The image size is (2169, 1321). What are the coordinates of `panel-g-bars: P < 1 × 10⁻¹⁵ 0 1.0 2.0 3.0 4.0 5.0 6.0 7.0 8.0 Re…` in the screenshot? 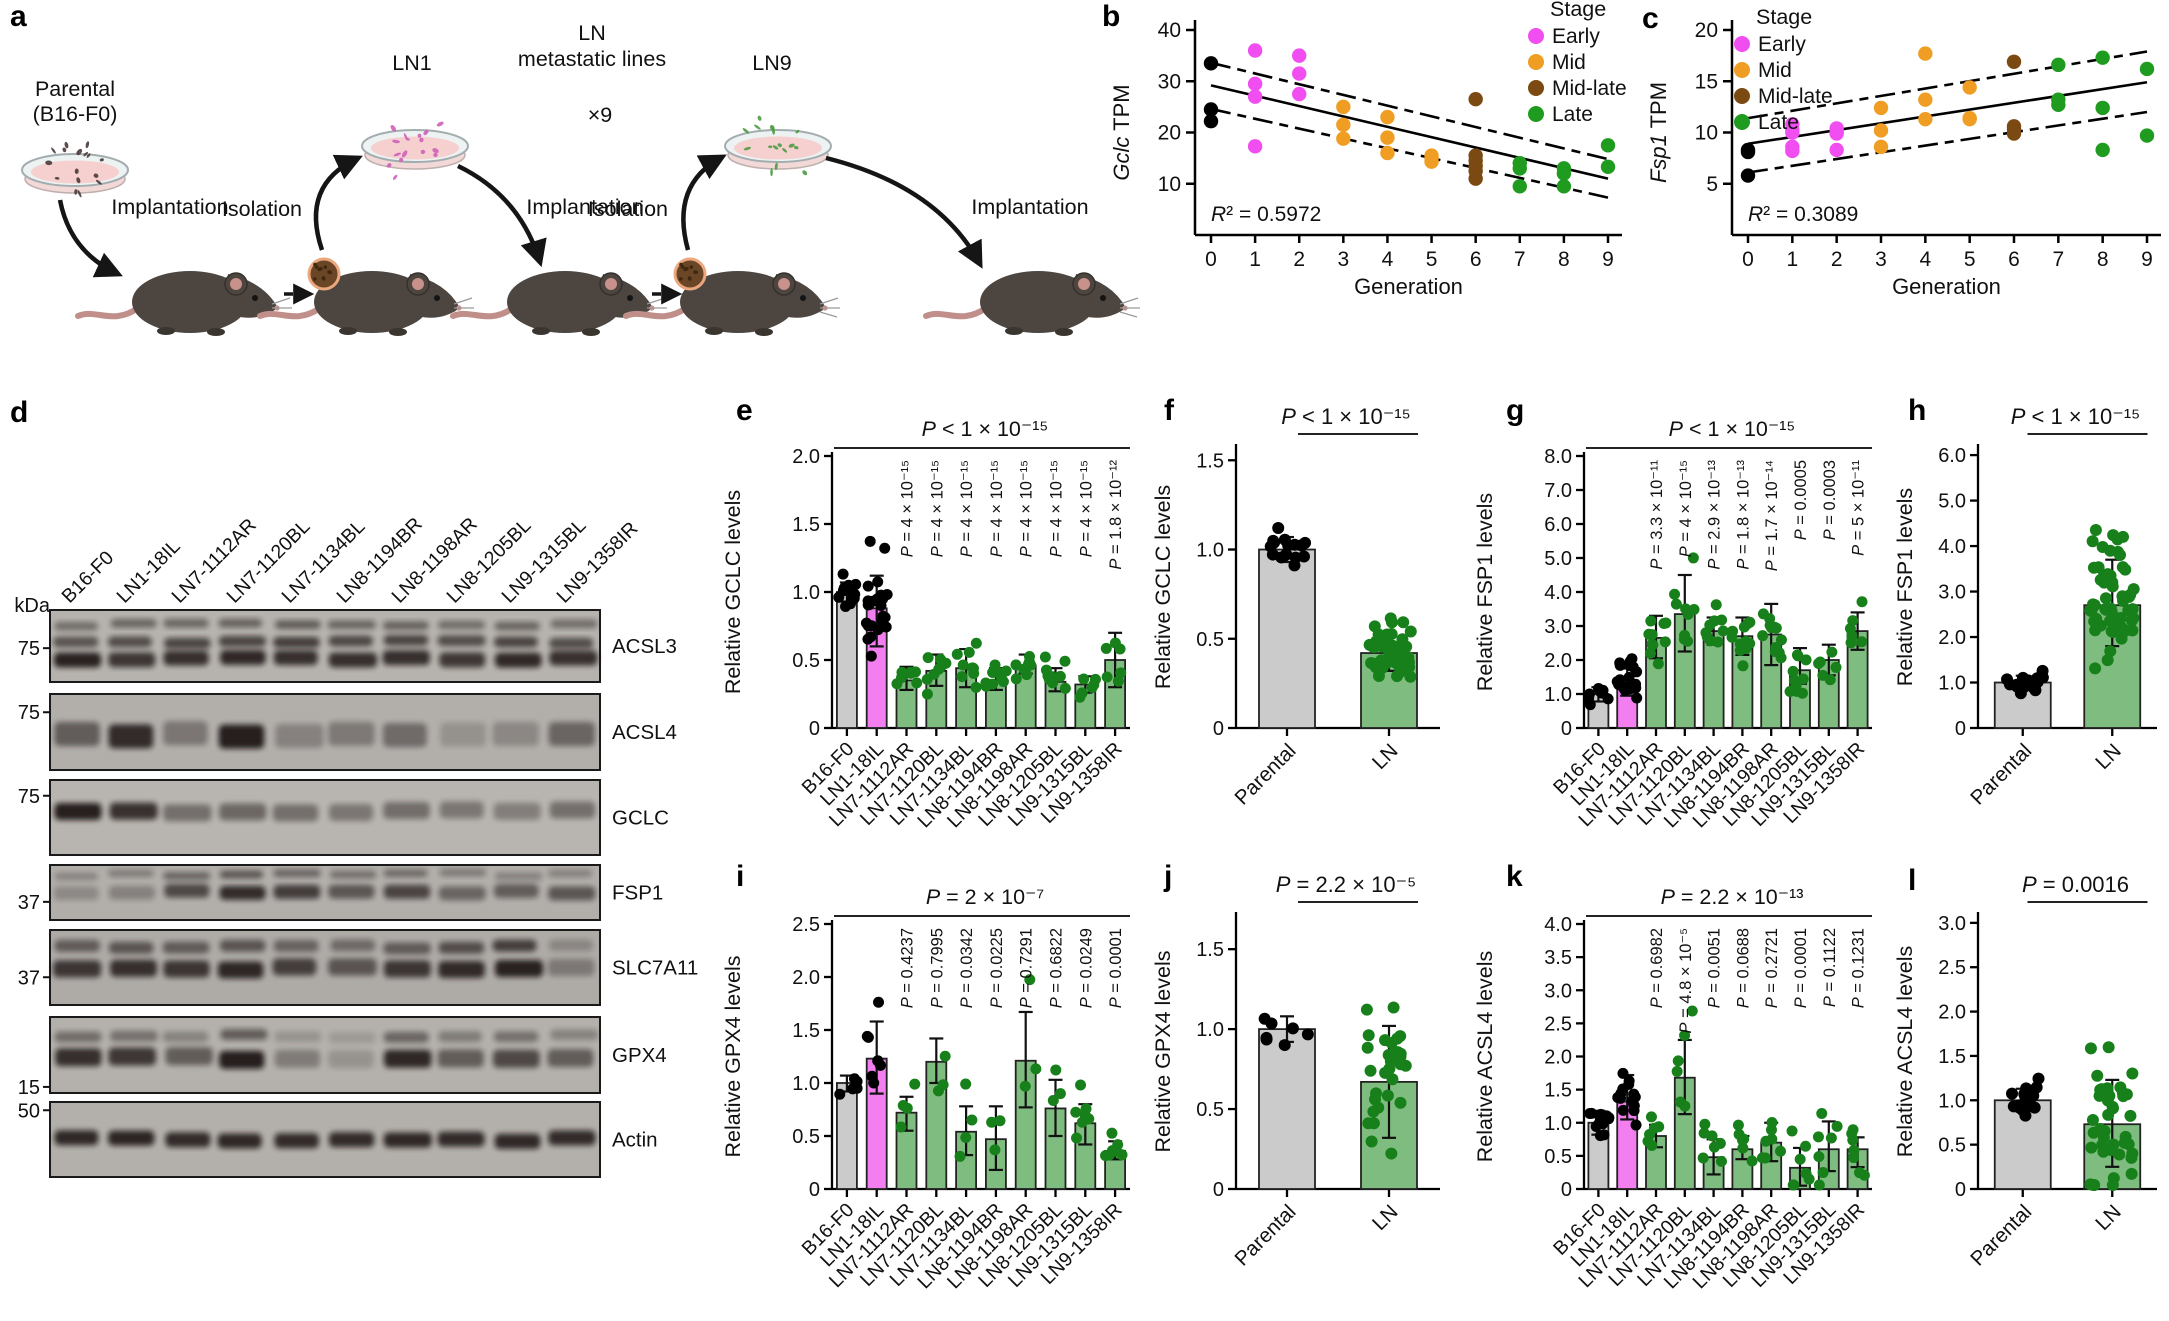 It's located at (1667, 625).